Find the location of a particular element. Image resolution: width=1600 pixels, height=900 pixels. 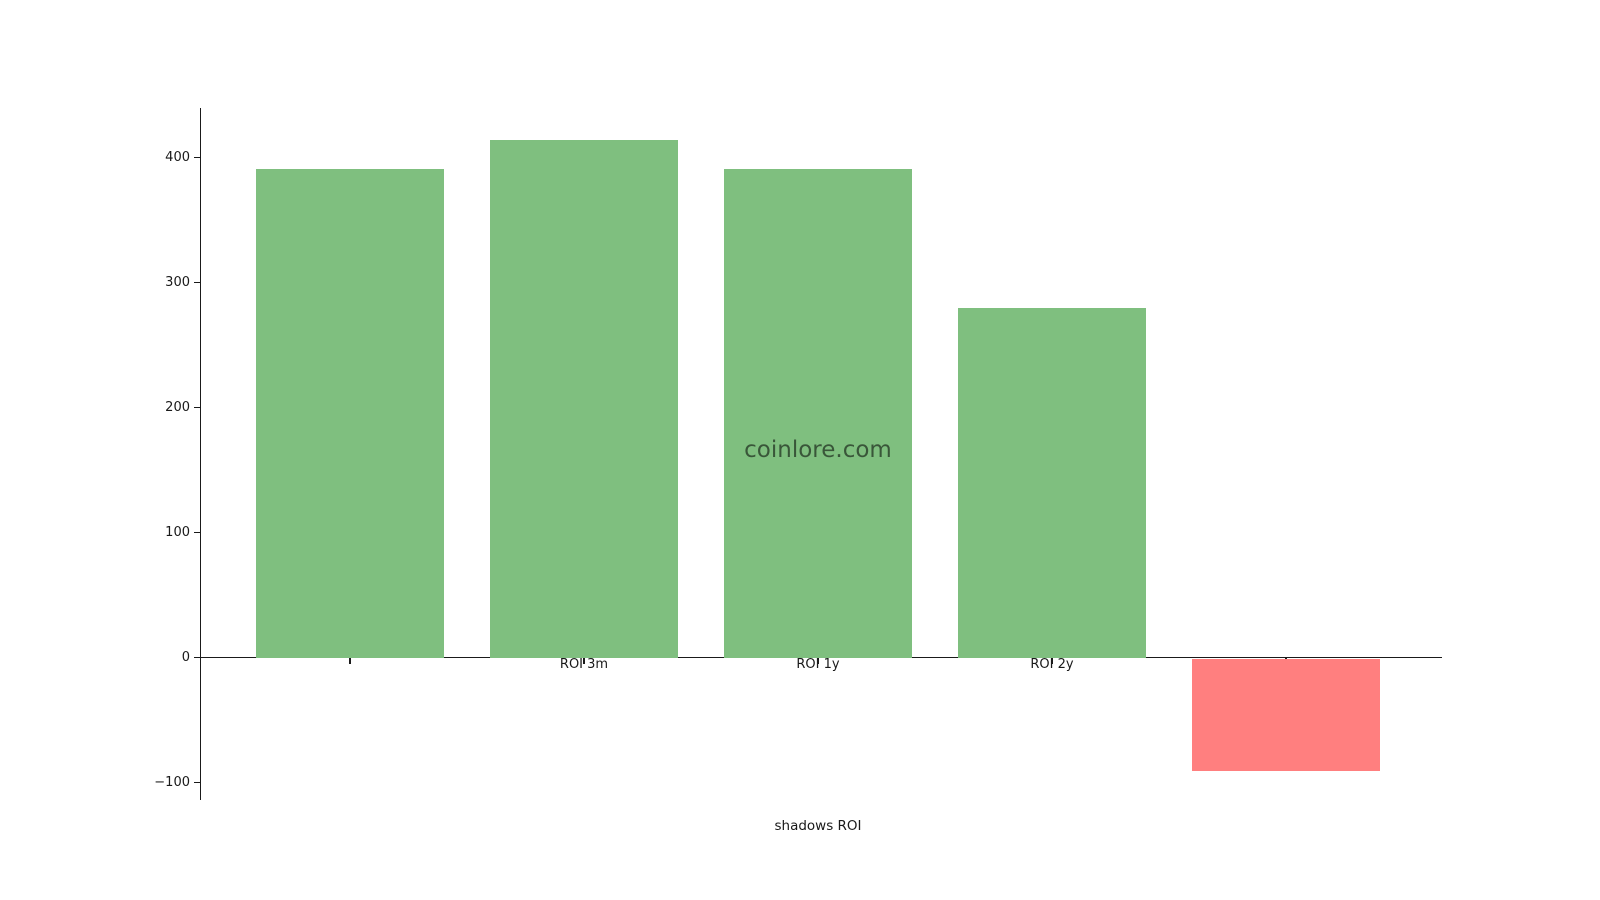

chart-xlabel: shadows ROI is located at coordinates (818, 826).